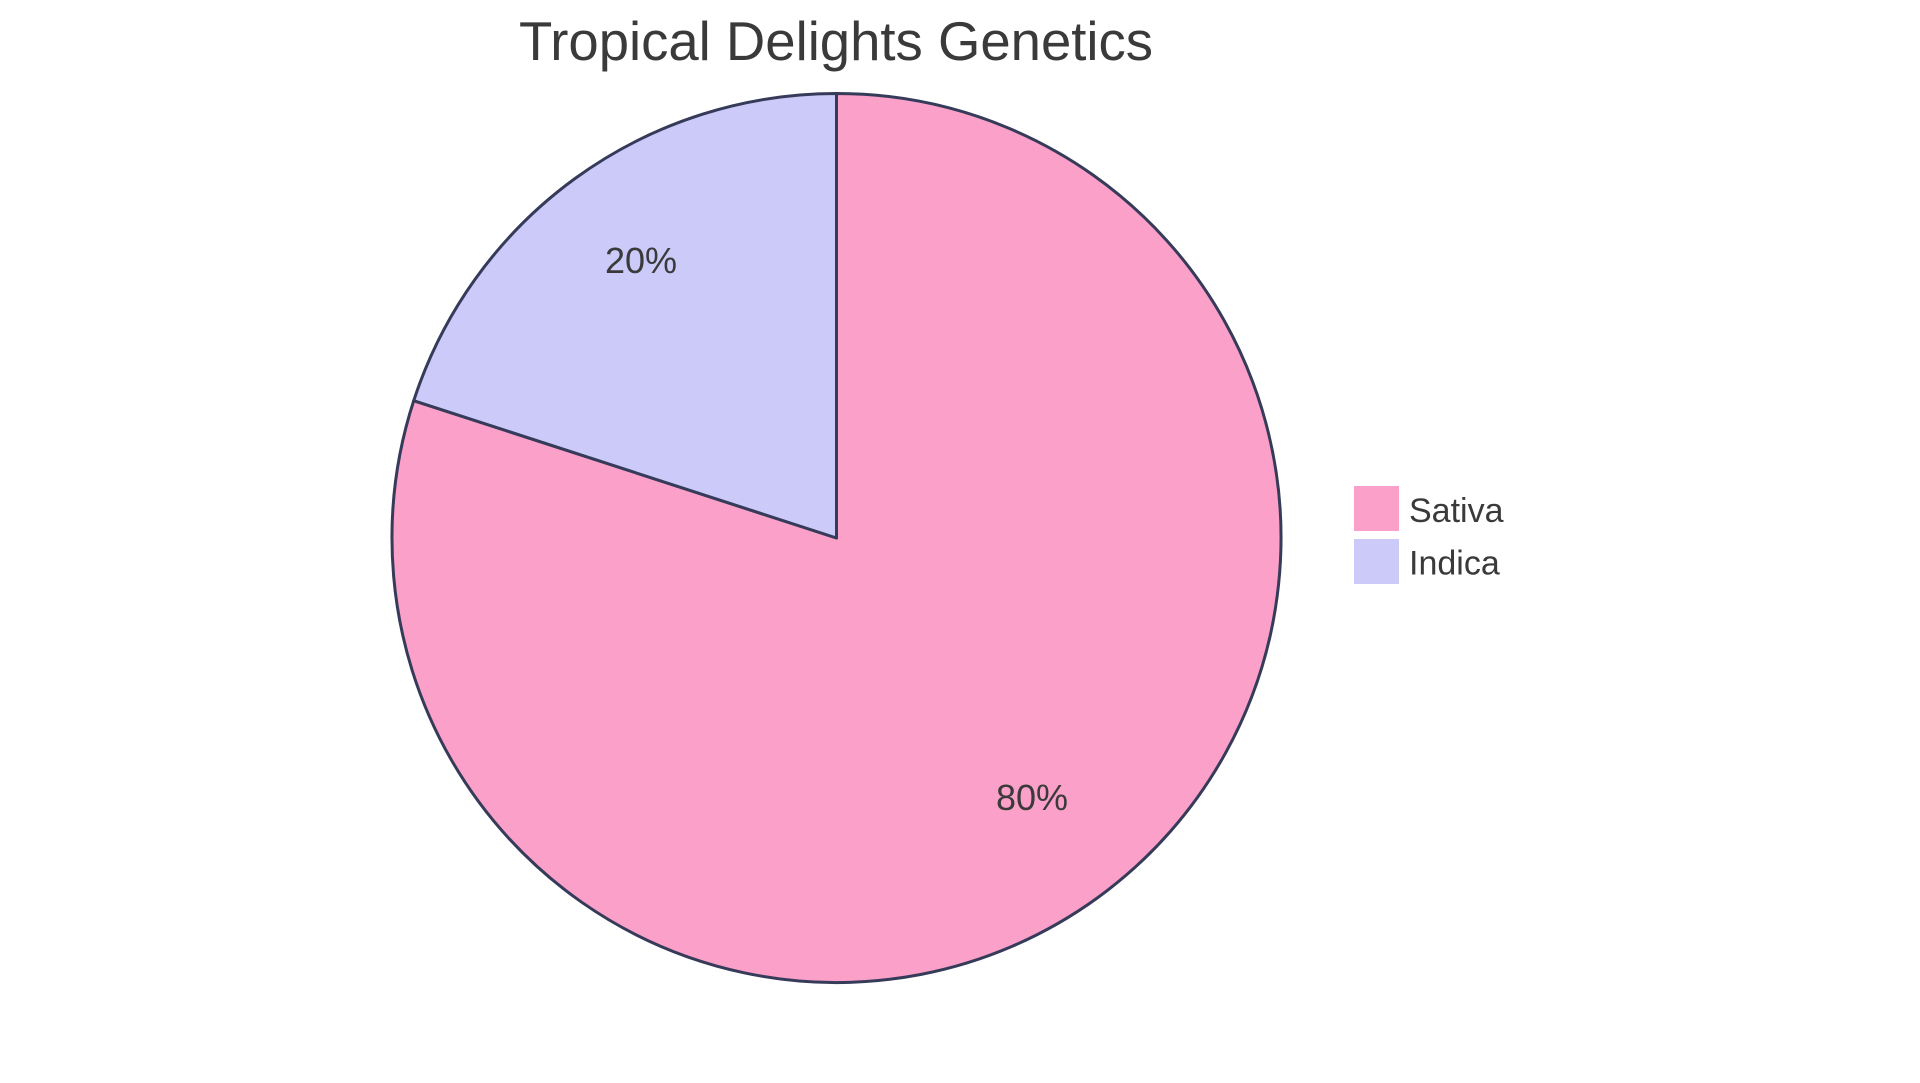 This screenshot has height=1083, width=1920. What do you see at coordinates (1032, 797) in the screenshot?
I see `svg-text: 80%` at bounding box center [1032, 797].